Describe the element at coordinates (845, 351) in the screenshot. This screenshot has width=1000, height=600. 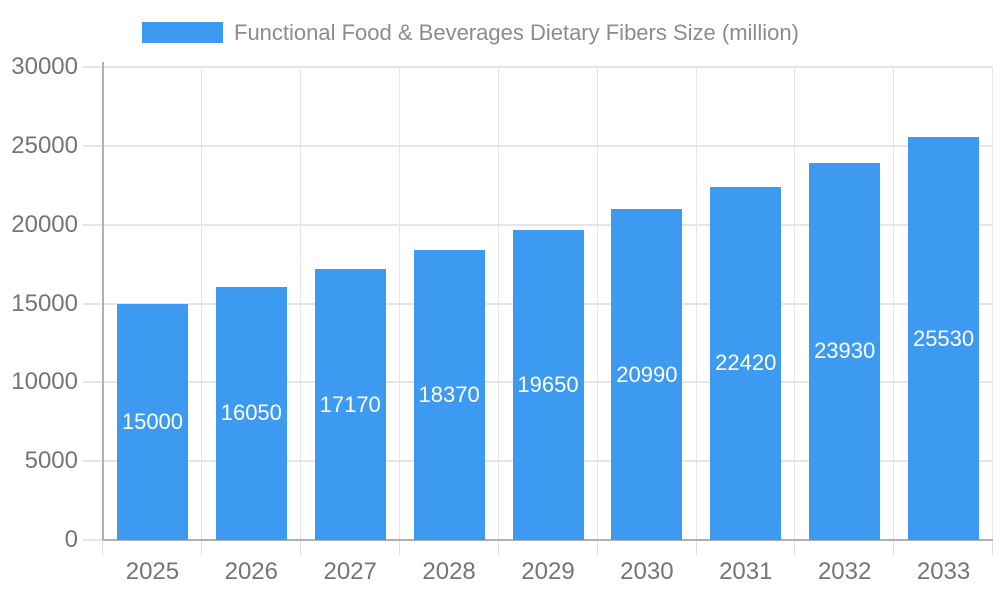
I see `bar-2032` at that location.